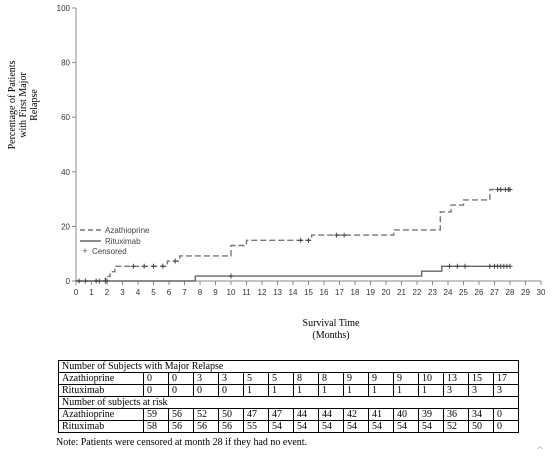 The height and width of the screenshot is (457, 553). I want to click on relapse-azathioprine-cell: 8, so click(306, 378).